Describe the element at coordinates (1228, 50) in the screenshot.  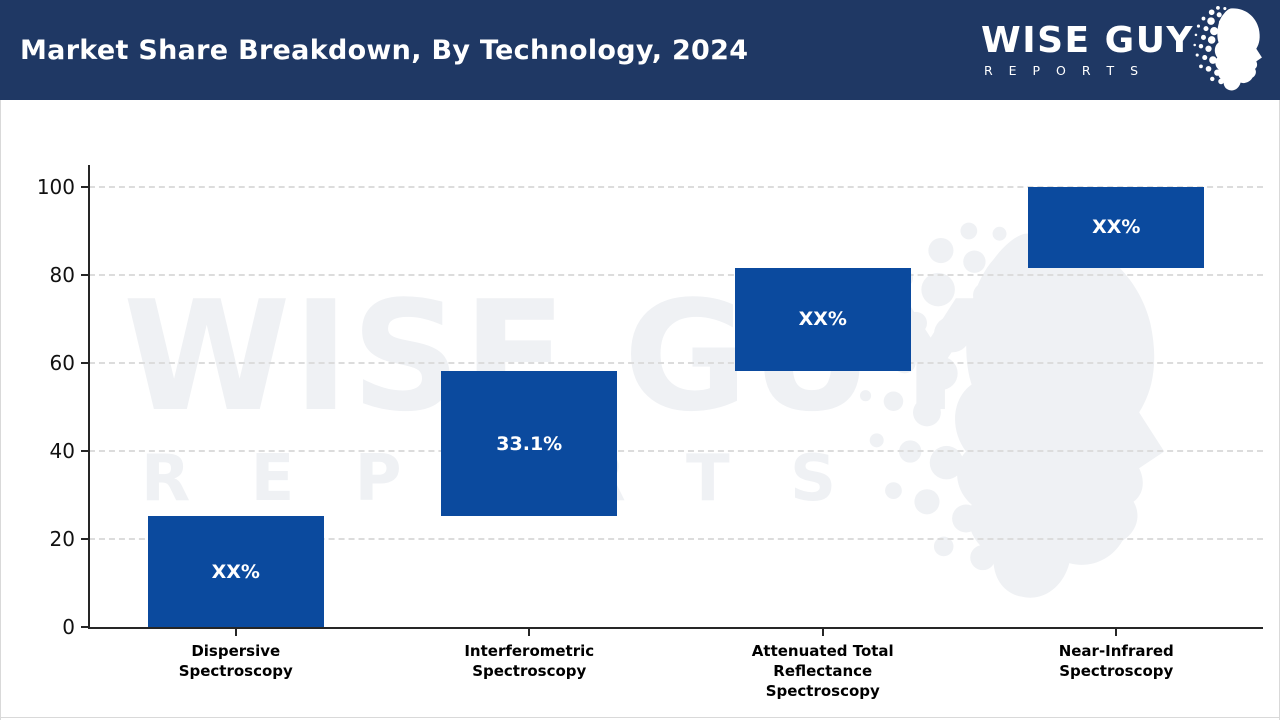
I see `wise-guy-face-icon` at that location.